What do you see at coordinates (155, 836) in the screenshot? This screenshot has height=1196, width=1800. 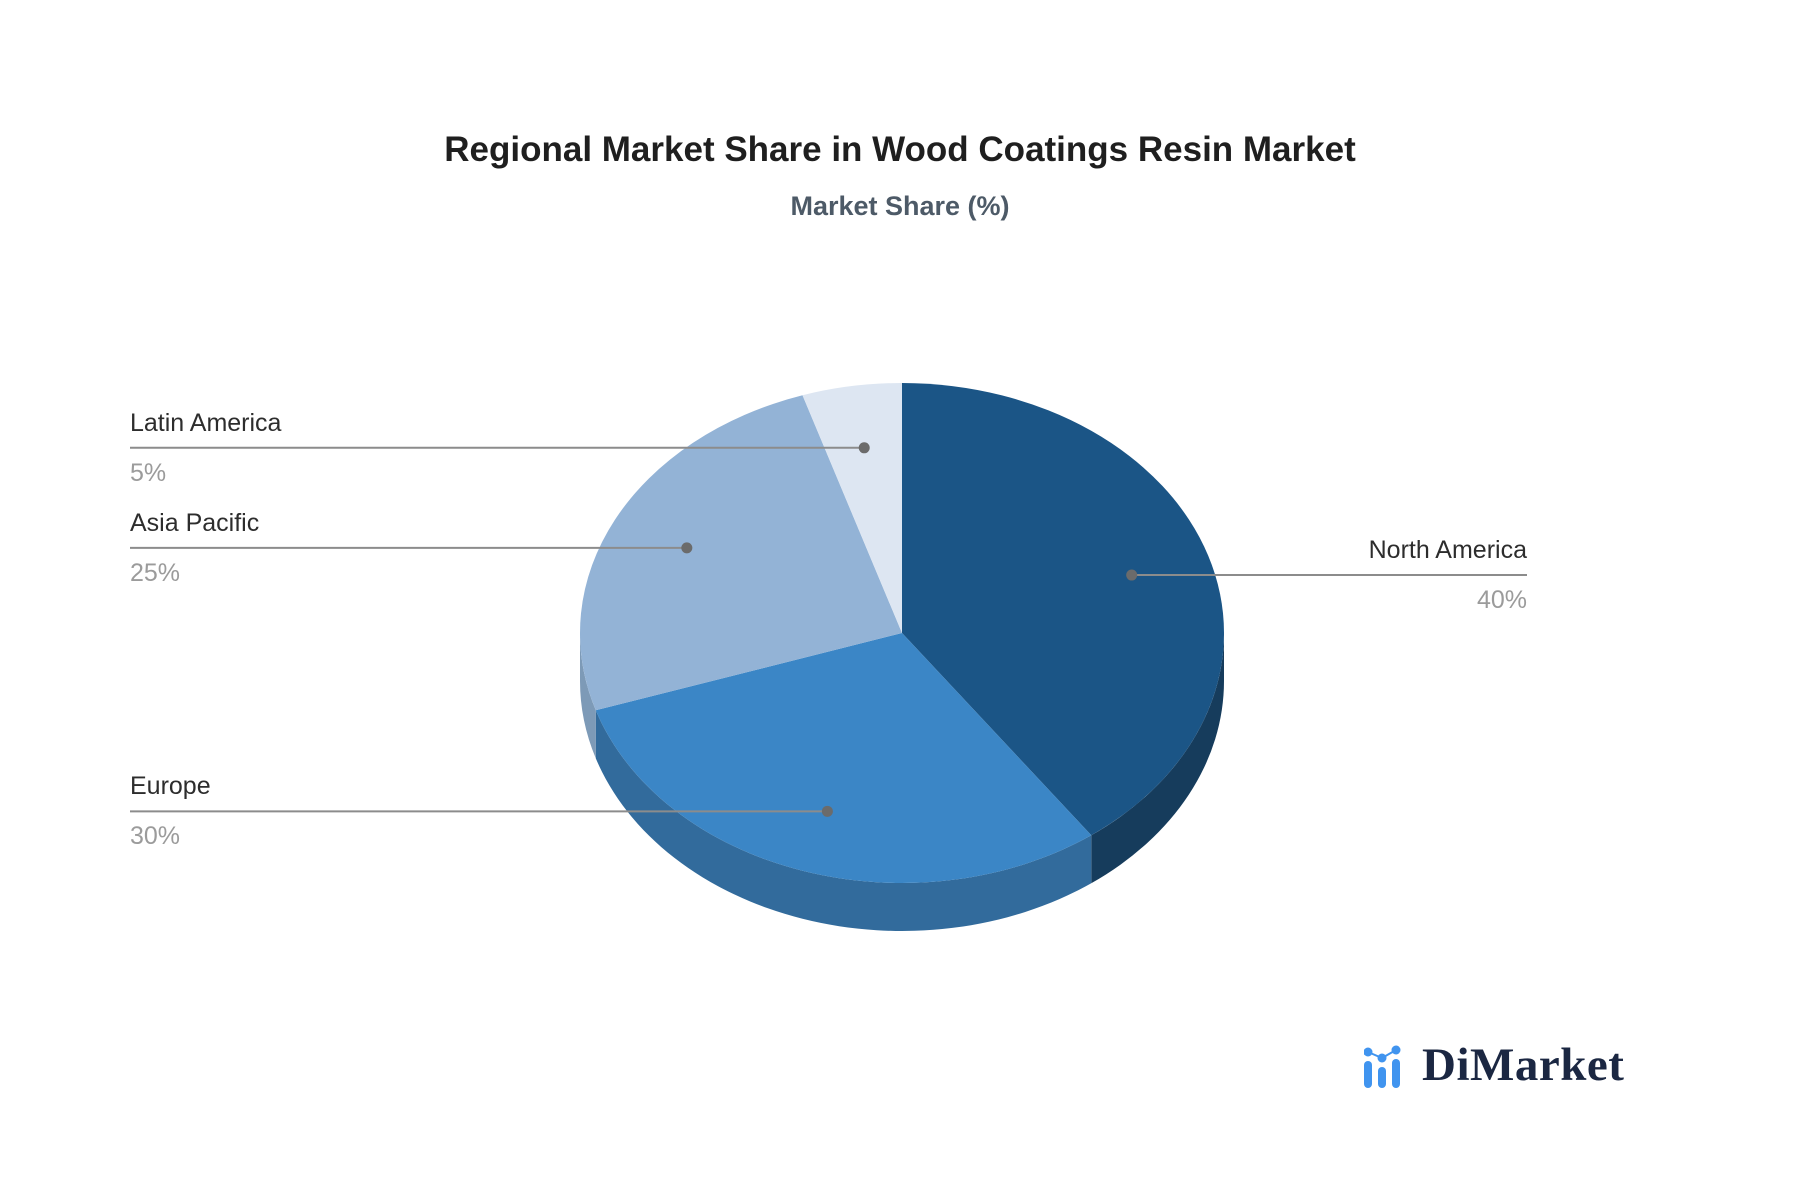 I see `slice-value-europe: 30%` at bounding box center [155, 836].